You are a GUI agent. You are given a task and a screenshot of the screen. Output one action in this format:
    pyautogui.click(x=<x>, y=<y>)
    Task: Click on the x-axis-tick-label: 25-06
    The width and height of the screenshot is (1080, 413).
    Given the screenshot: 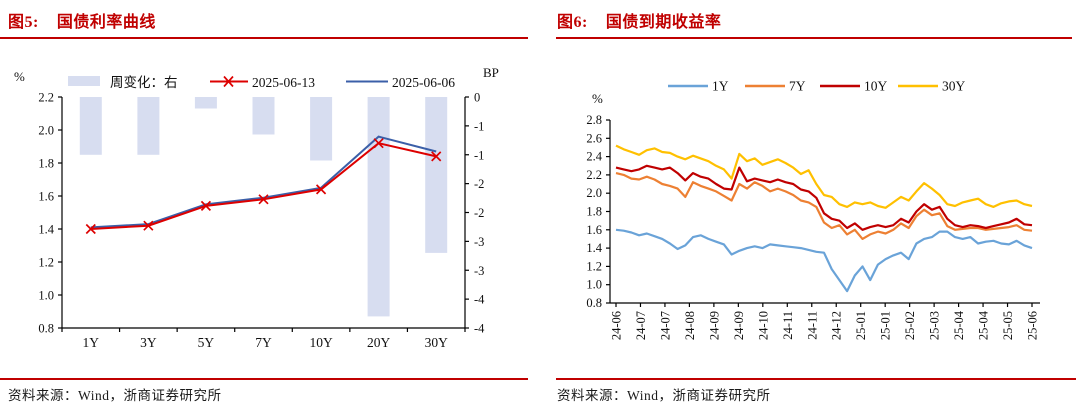 What is the action you would take?
    pyautogui.click(x=1033, y=325)
    